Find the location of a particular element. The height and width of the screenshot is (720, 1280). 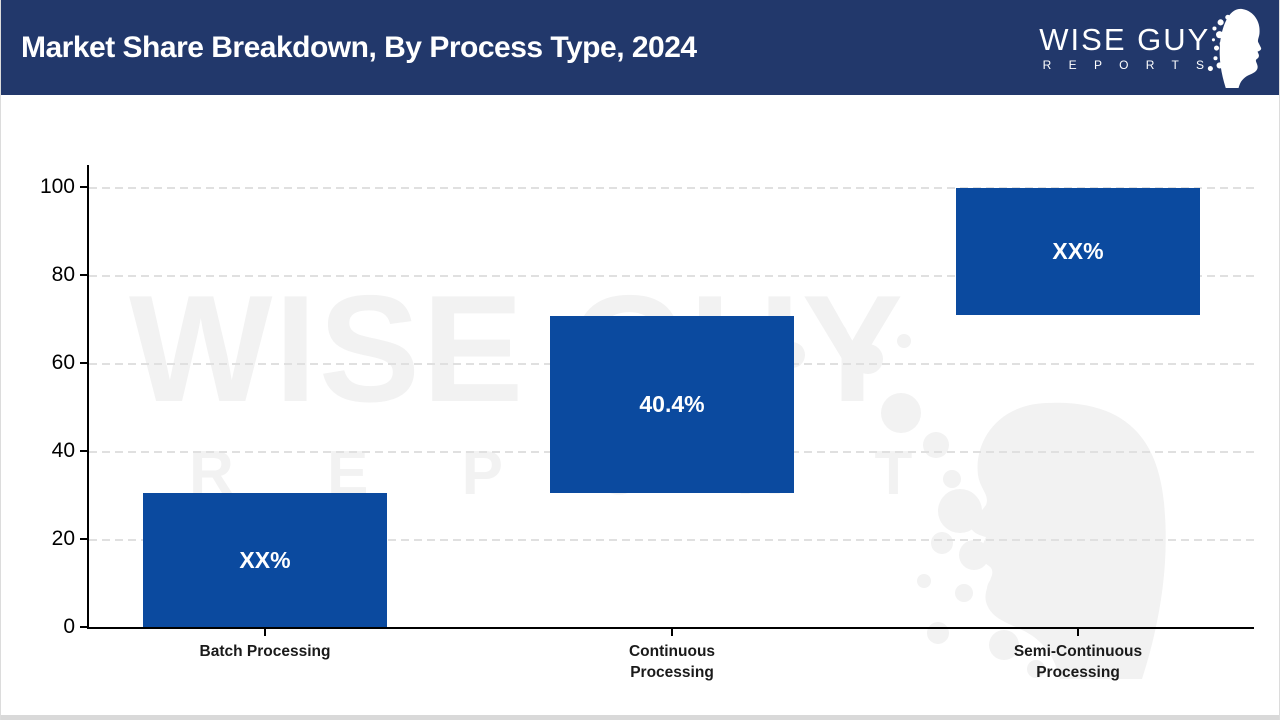

x-category-label-batch: Batch Processing is located at coordinates (265, 651).